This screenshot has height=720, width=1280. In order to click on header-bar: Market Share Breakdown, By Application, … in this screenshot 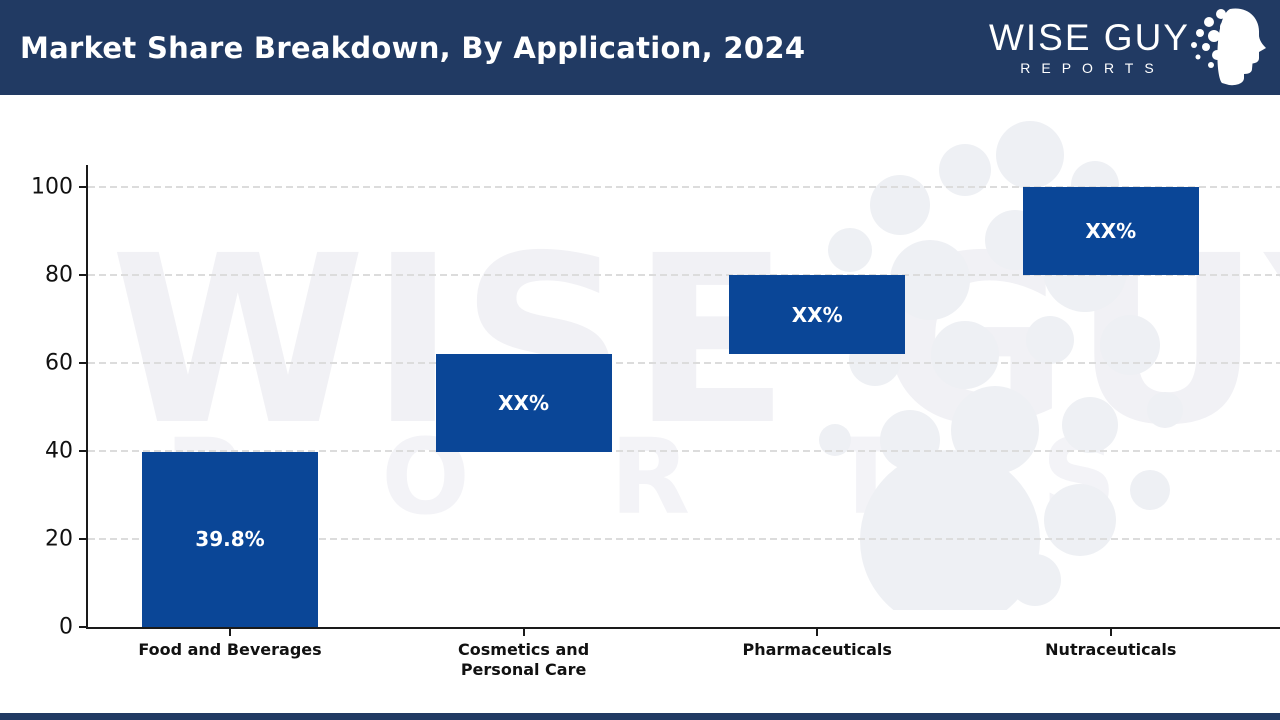, I will do `click(640, 47)`.